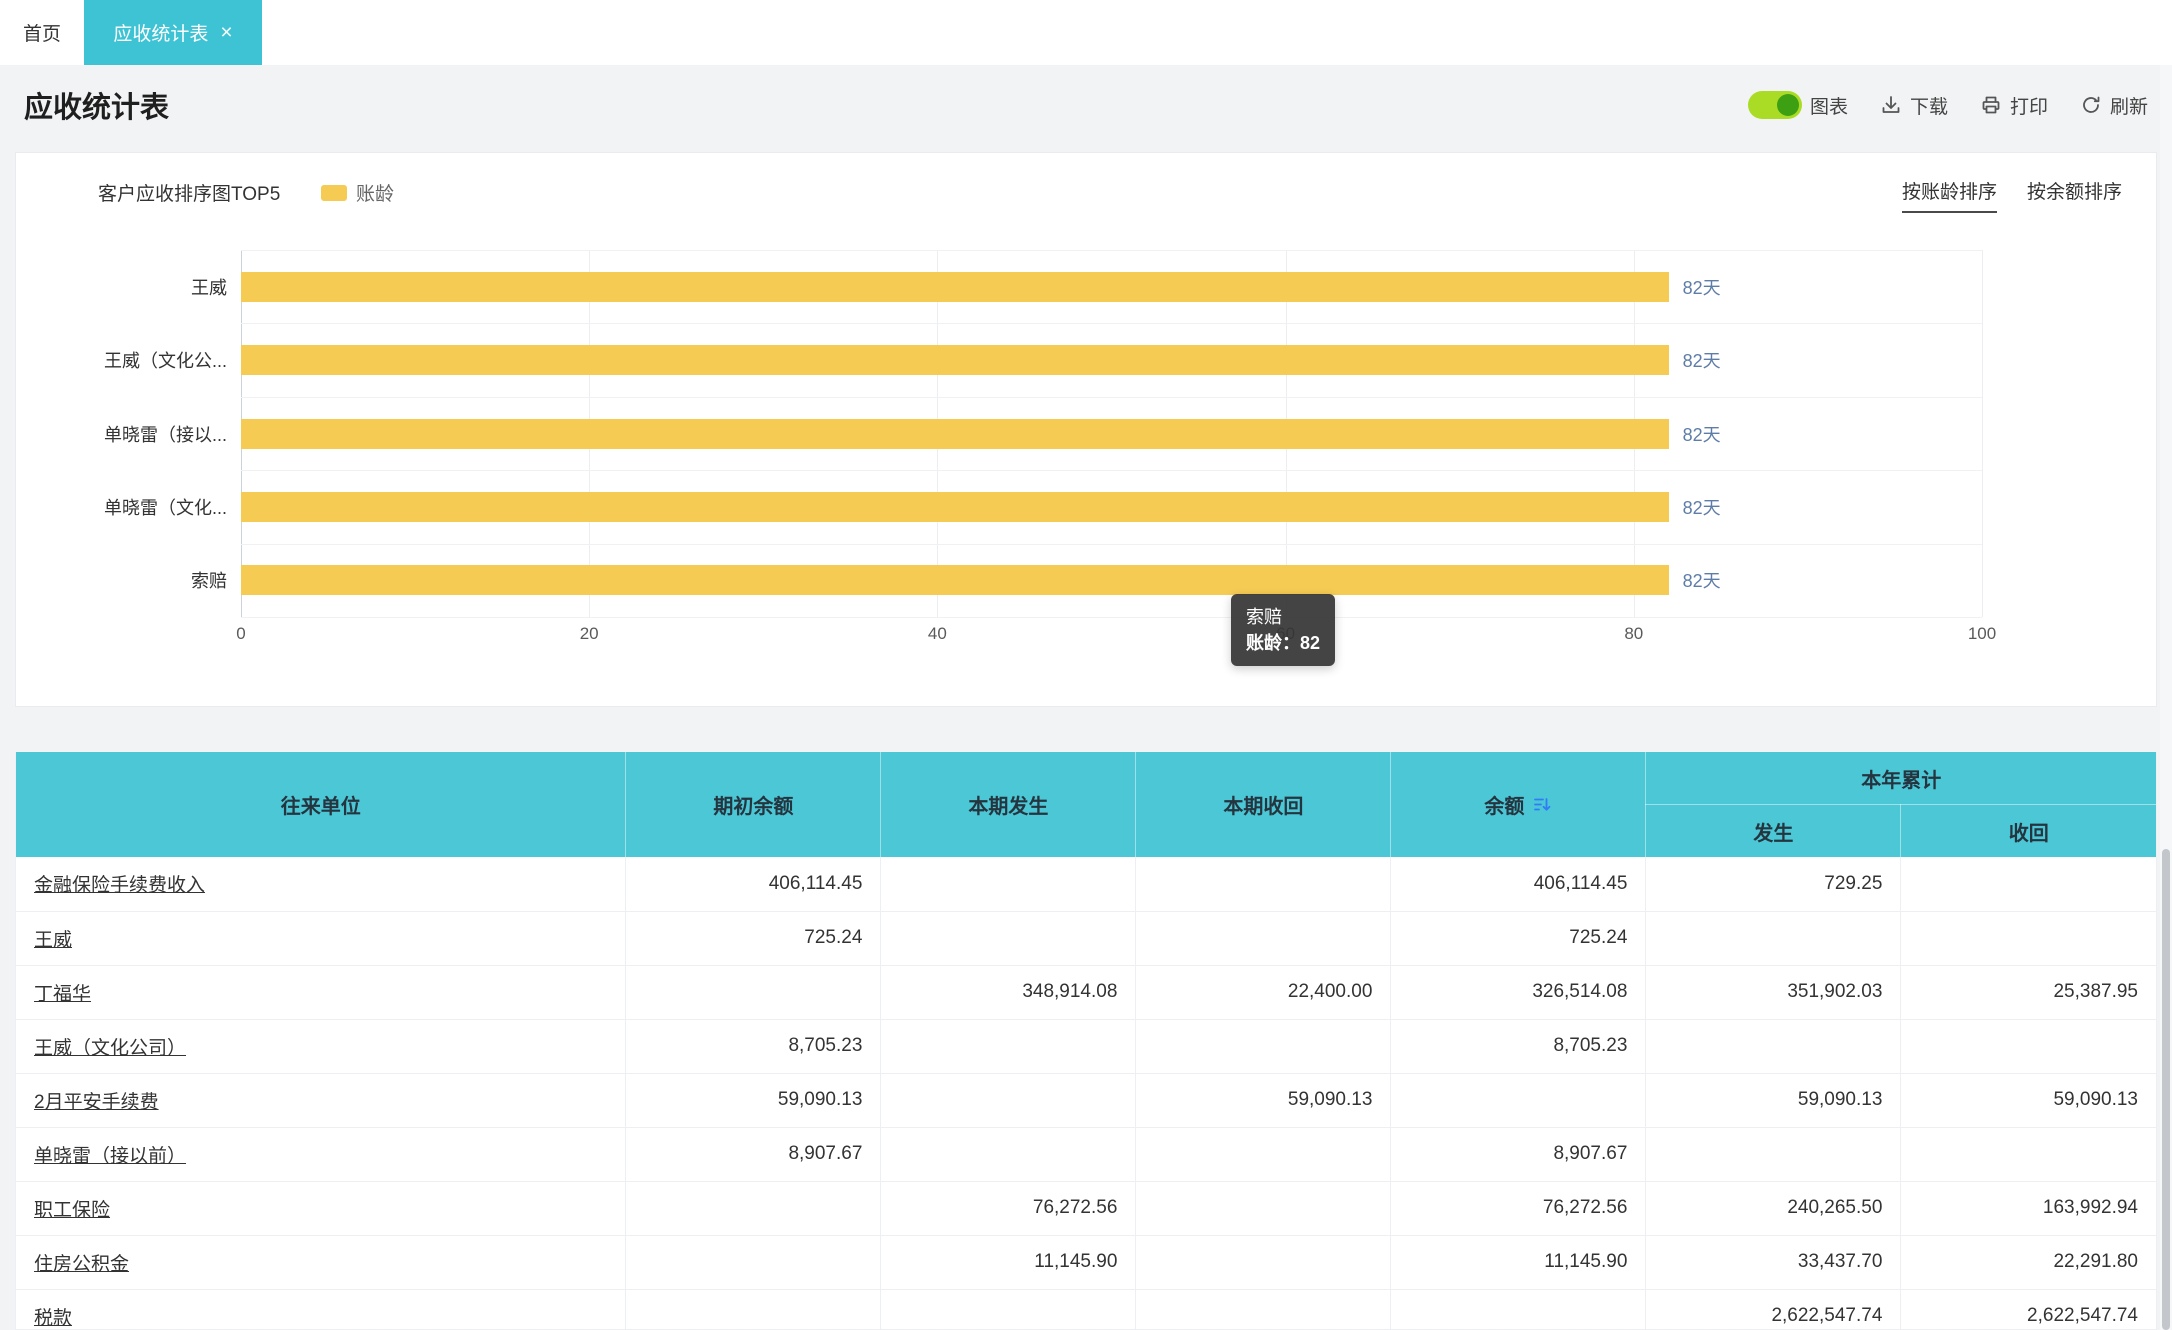  I want to click on print-button: 打印, so click(2014, 105).